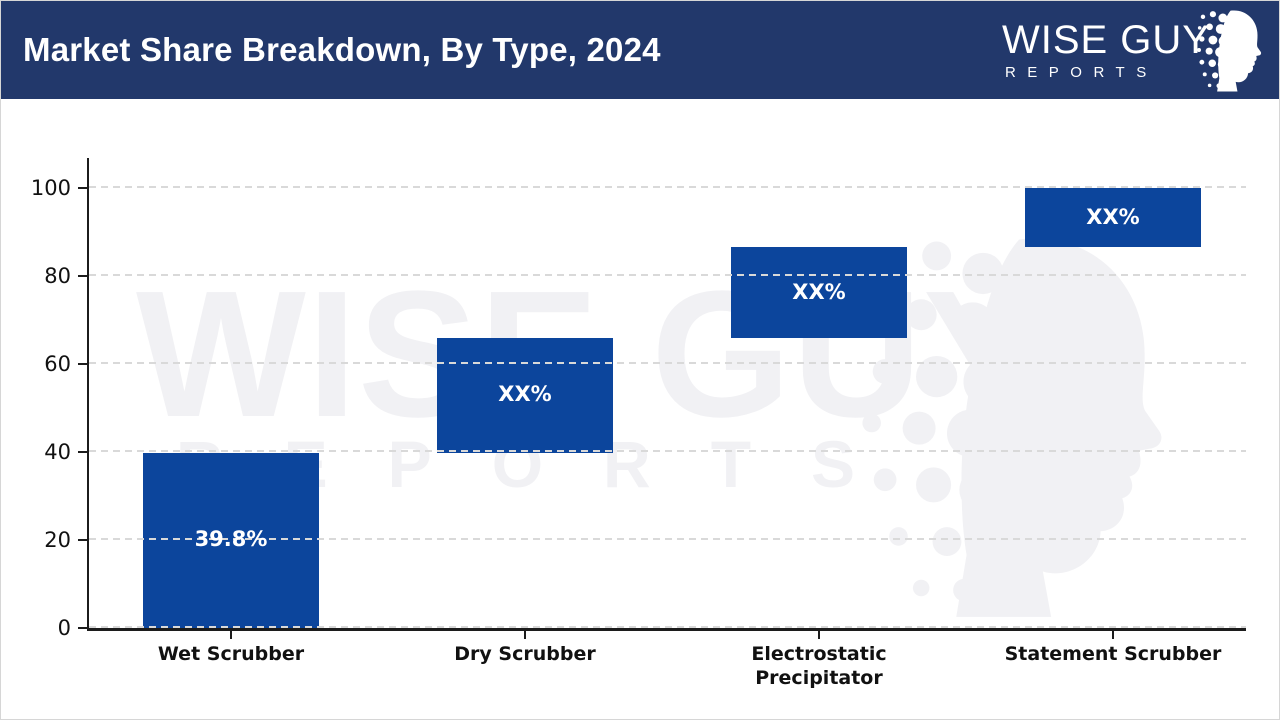 This screenshot has height=720, width=1280. I want to click on y-tick-label: 0, so click(64, 628).